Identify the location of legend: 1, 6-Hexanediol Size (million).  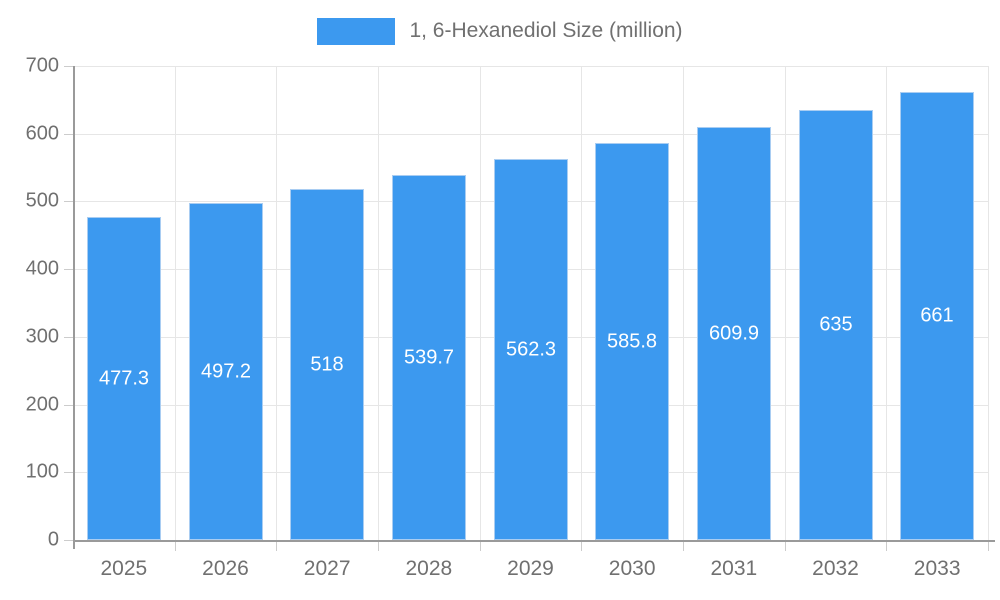
(500, 31).